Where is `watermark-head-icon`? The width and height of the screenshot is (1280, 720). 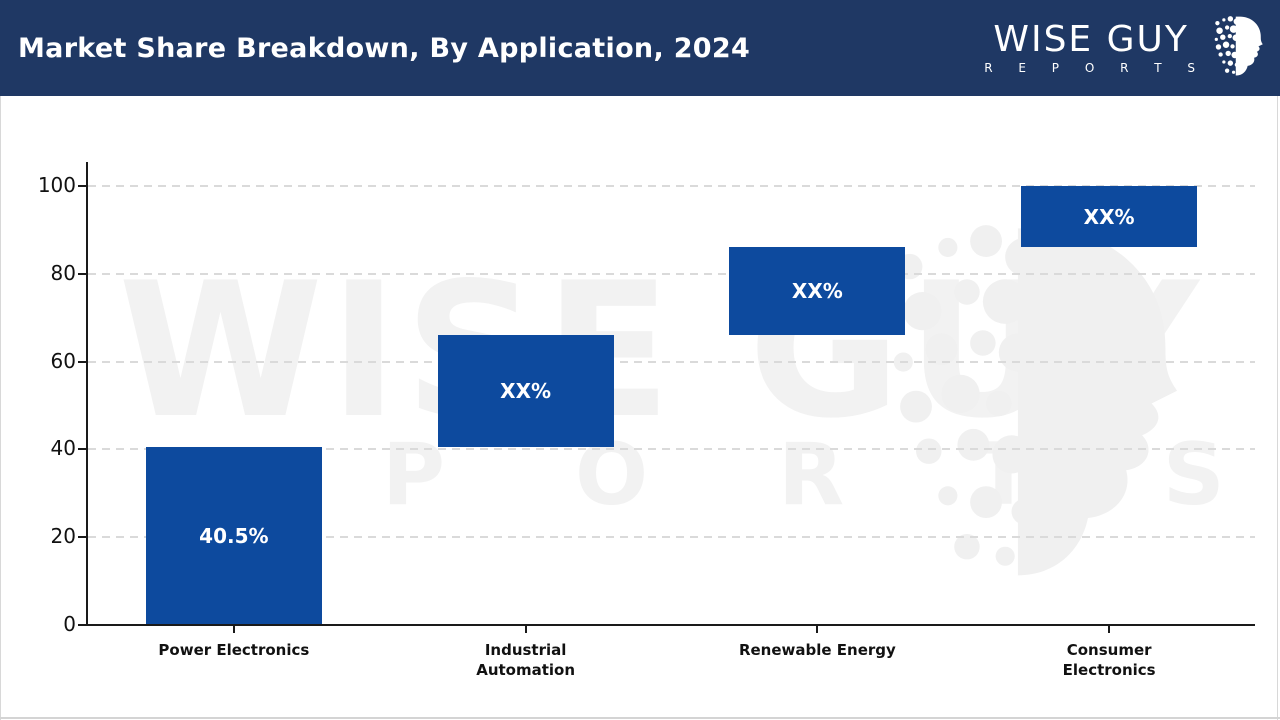 watermark-head-icon is located at coordinates (1037, 413).